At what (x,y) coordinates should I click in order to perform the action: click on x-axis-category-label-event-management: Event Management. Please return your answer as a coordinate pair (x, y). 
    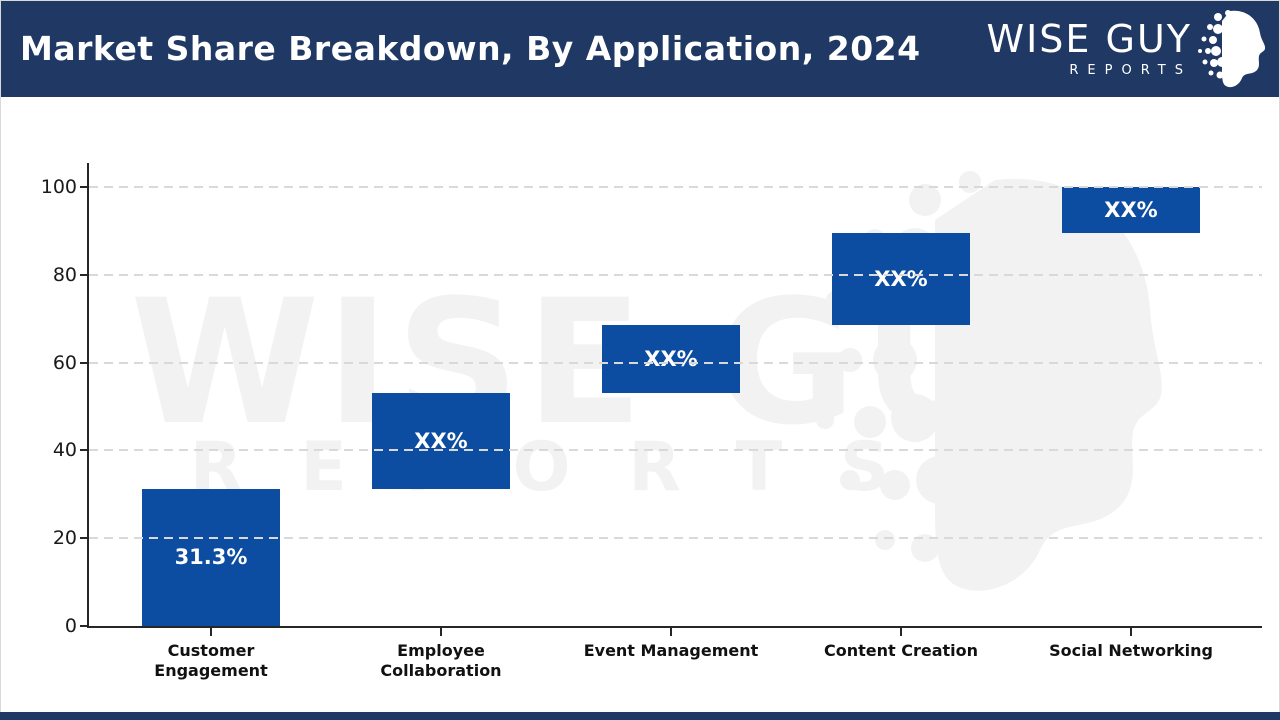
    Looking at the image, I should click on (671, 650).